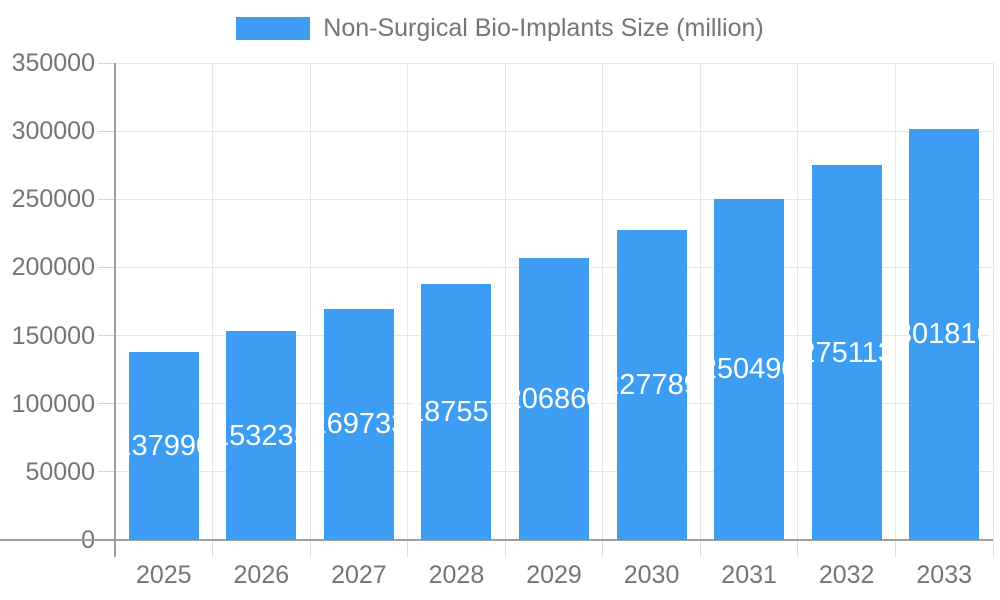 Image resolution: width=1000 pixels, height=600 pixels. Describe the element at coordinates (261, 575) in the screenshot. I see `x-axis-label-2026: 2026` at that location.